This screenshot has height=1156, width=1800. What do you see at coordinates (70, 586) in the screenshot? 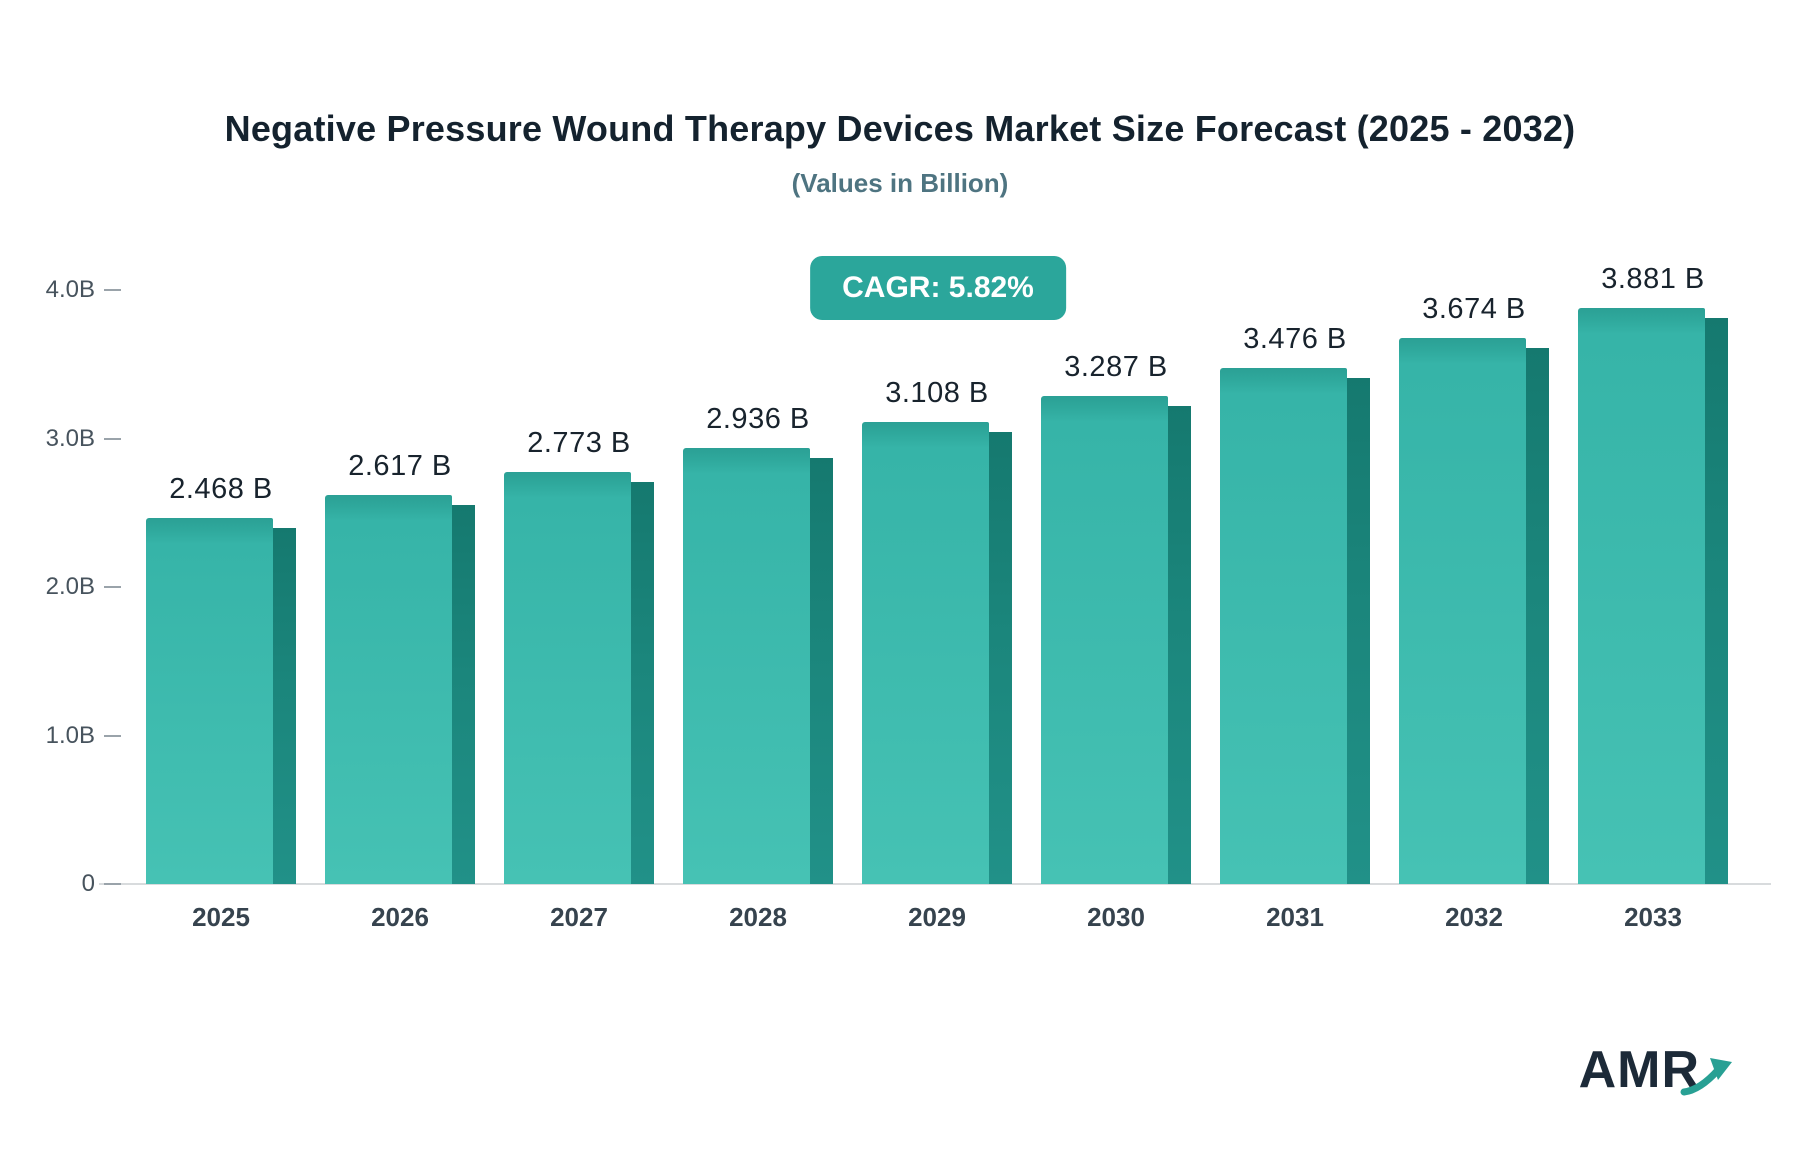
I see `y-axis-tick-label: 2.0B` at bounding box center [70, 586].